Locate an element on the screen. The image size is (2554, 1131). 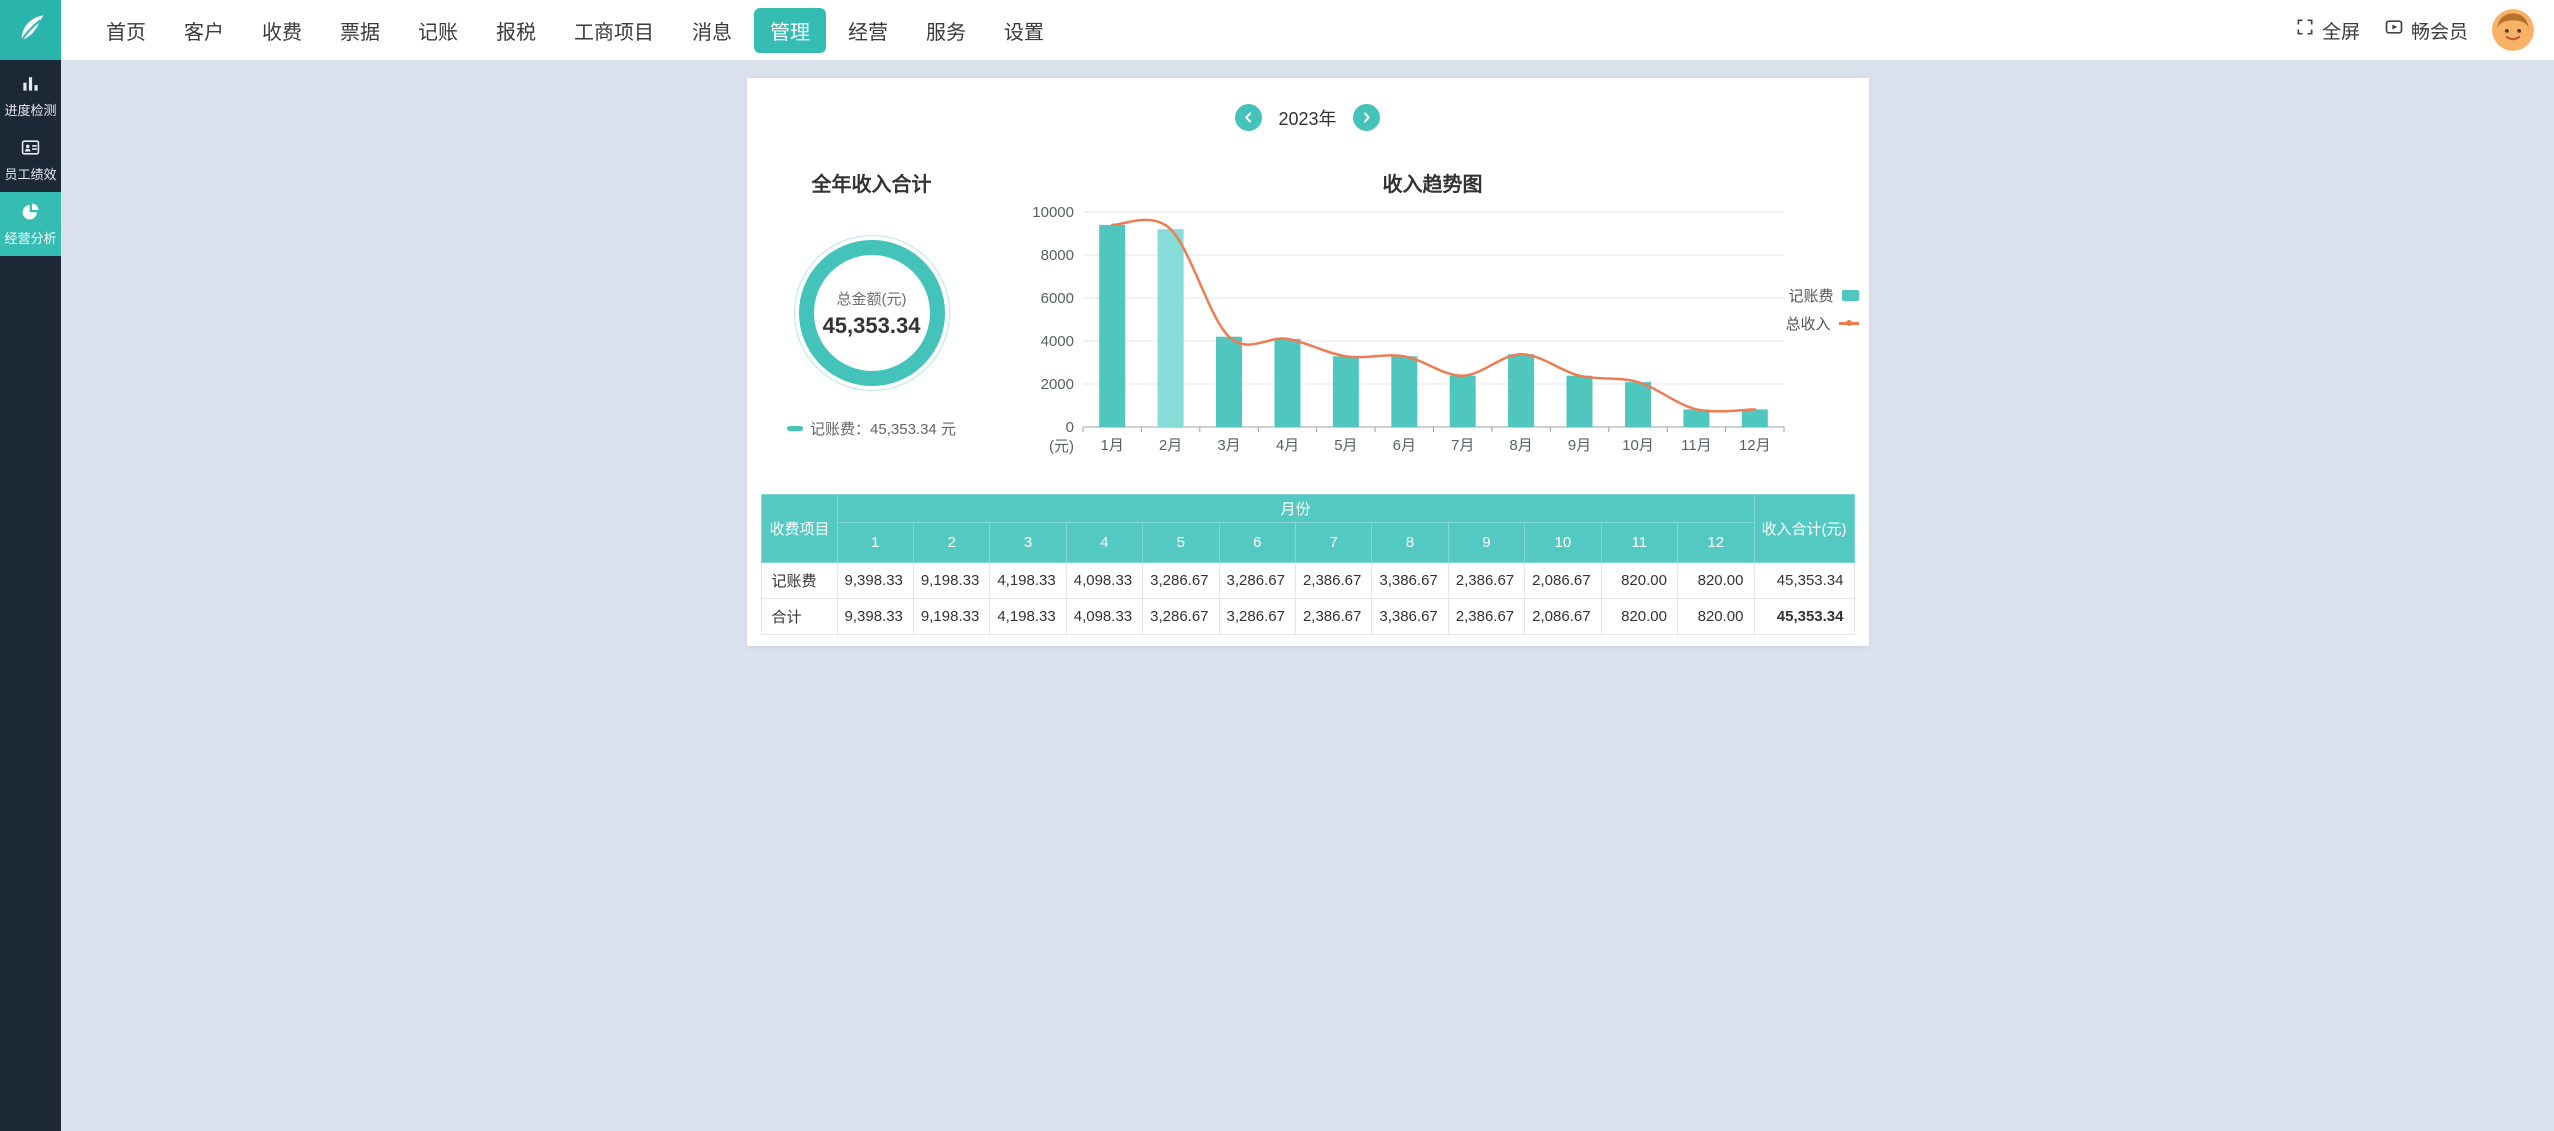
col-header-month-num: 6 is located at coordinates (1257, 542).